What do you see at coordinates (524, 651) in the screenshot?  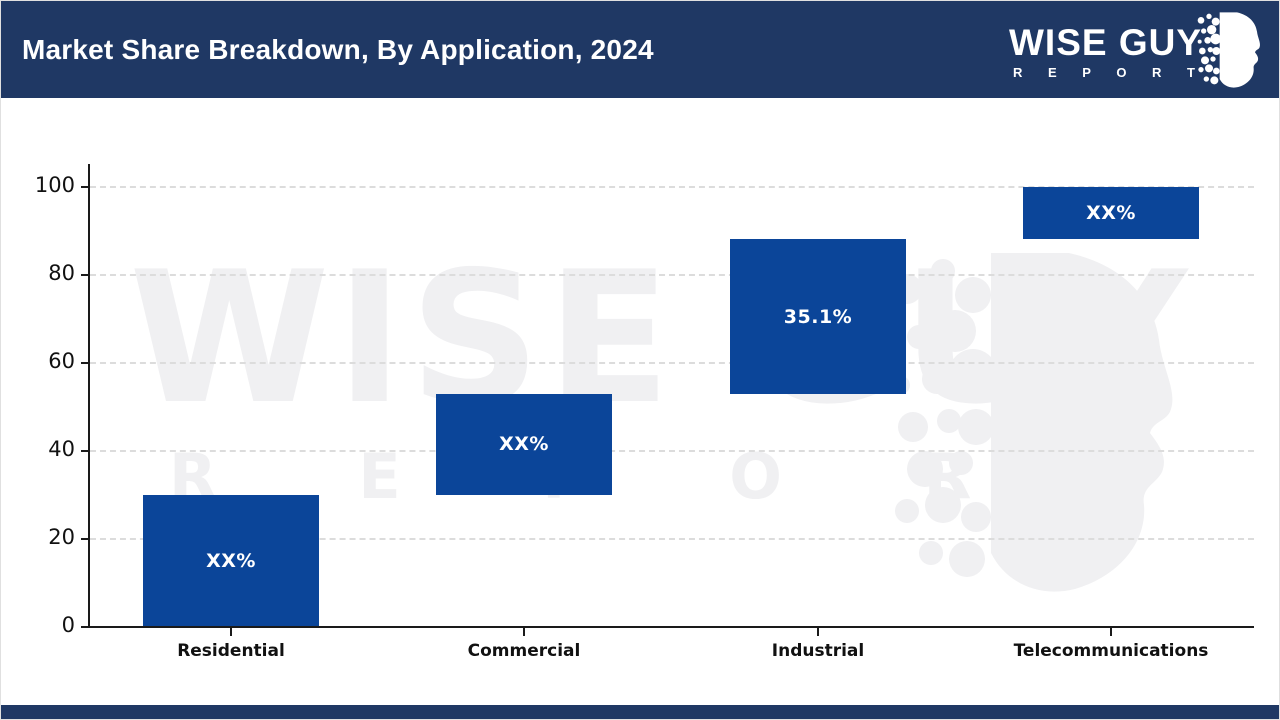 I see `x-category-label: Commercial` at bounding box center [524, 651].